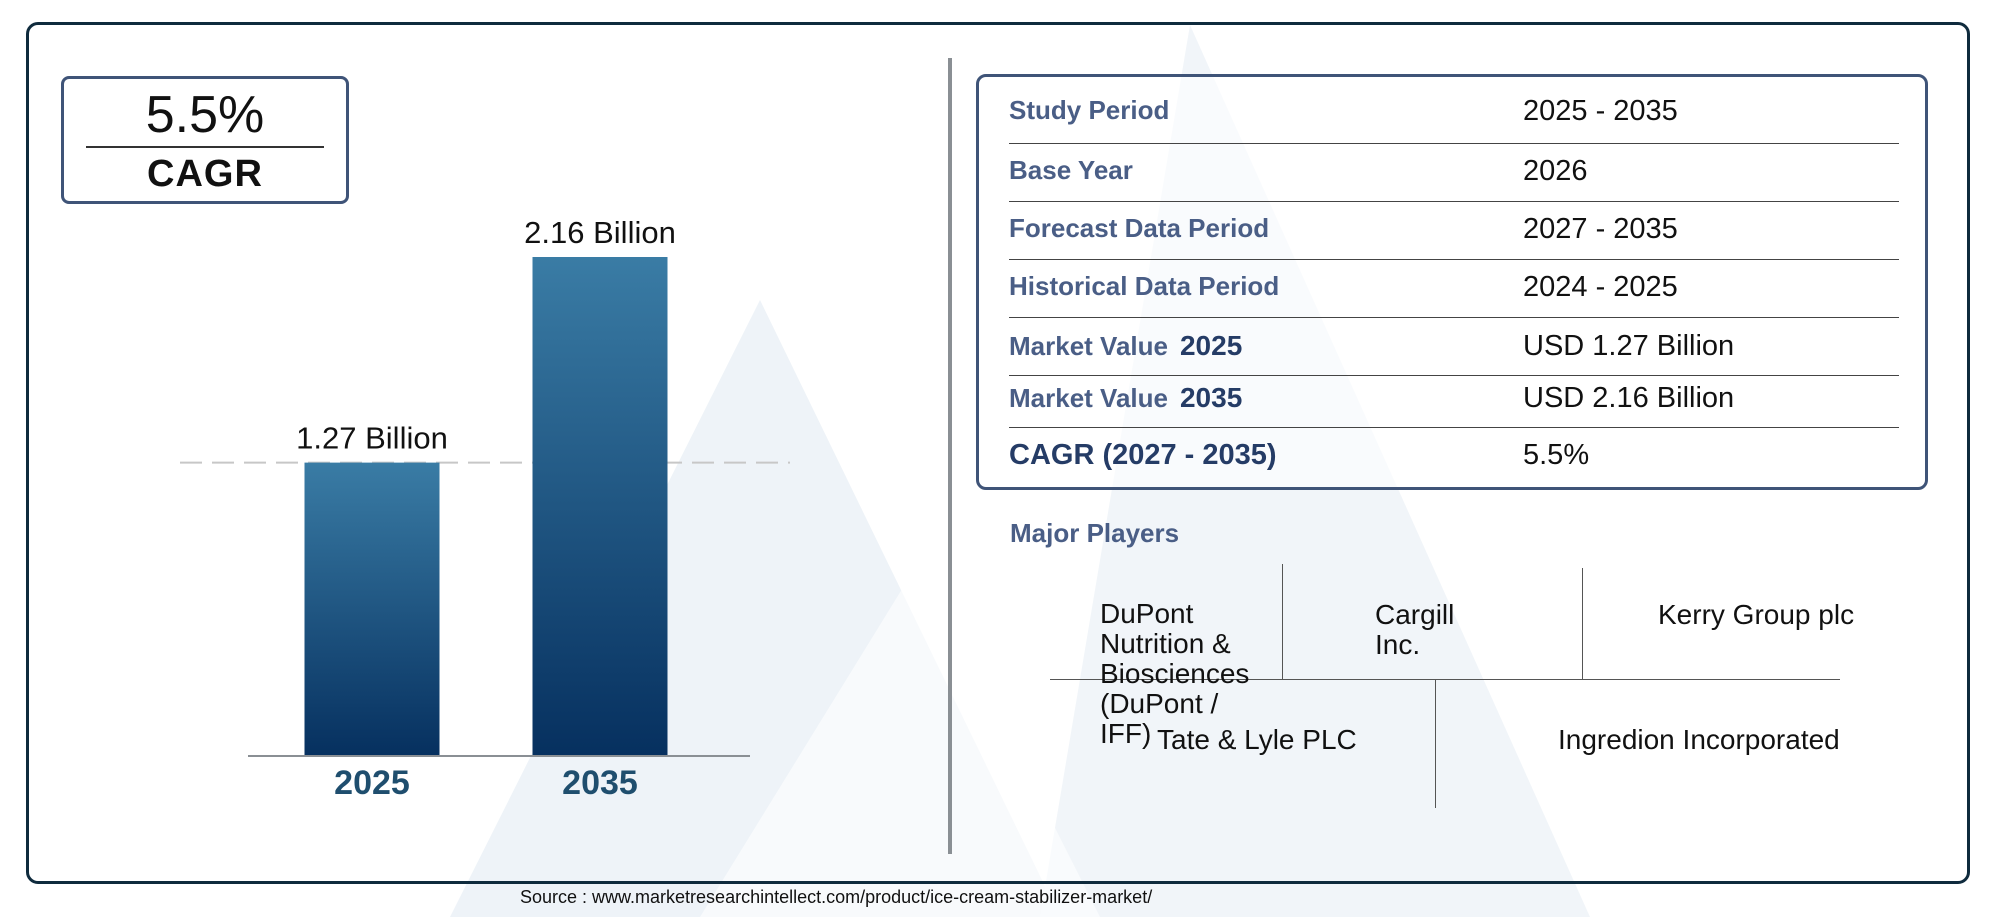  I want to click on study-row-label: Forecast Data Period, so click(1139, 228).